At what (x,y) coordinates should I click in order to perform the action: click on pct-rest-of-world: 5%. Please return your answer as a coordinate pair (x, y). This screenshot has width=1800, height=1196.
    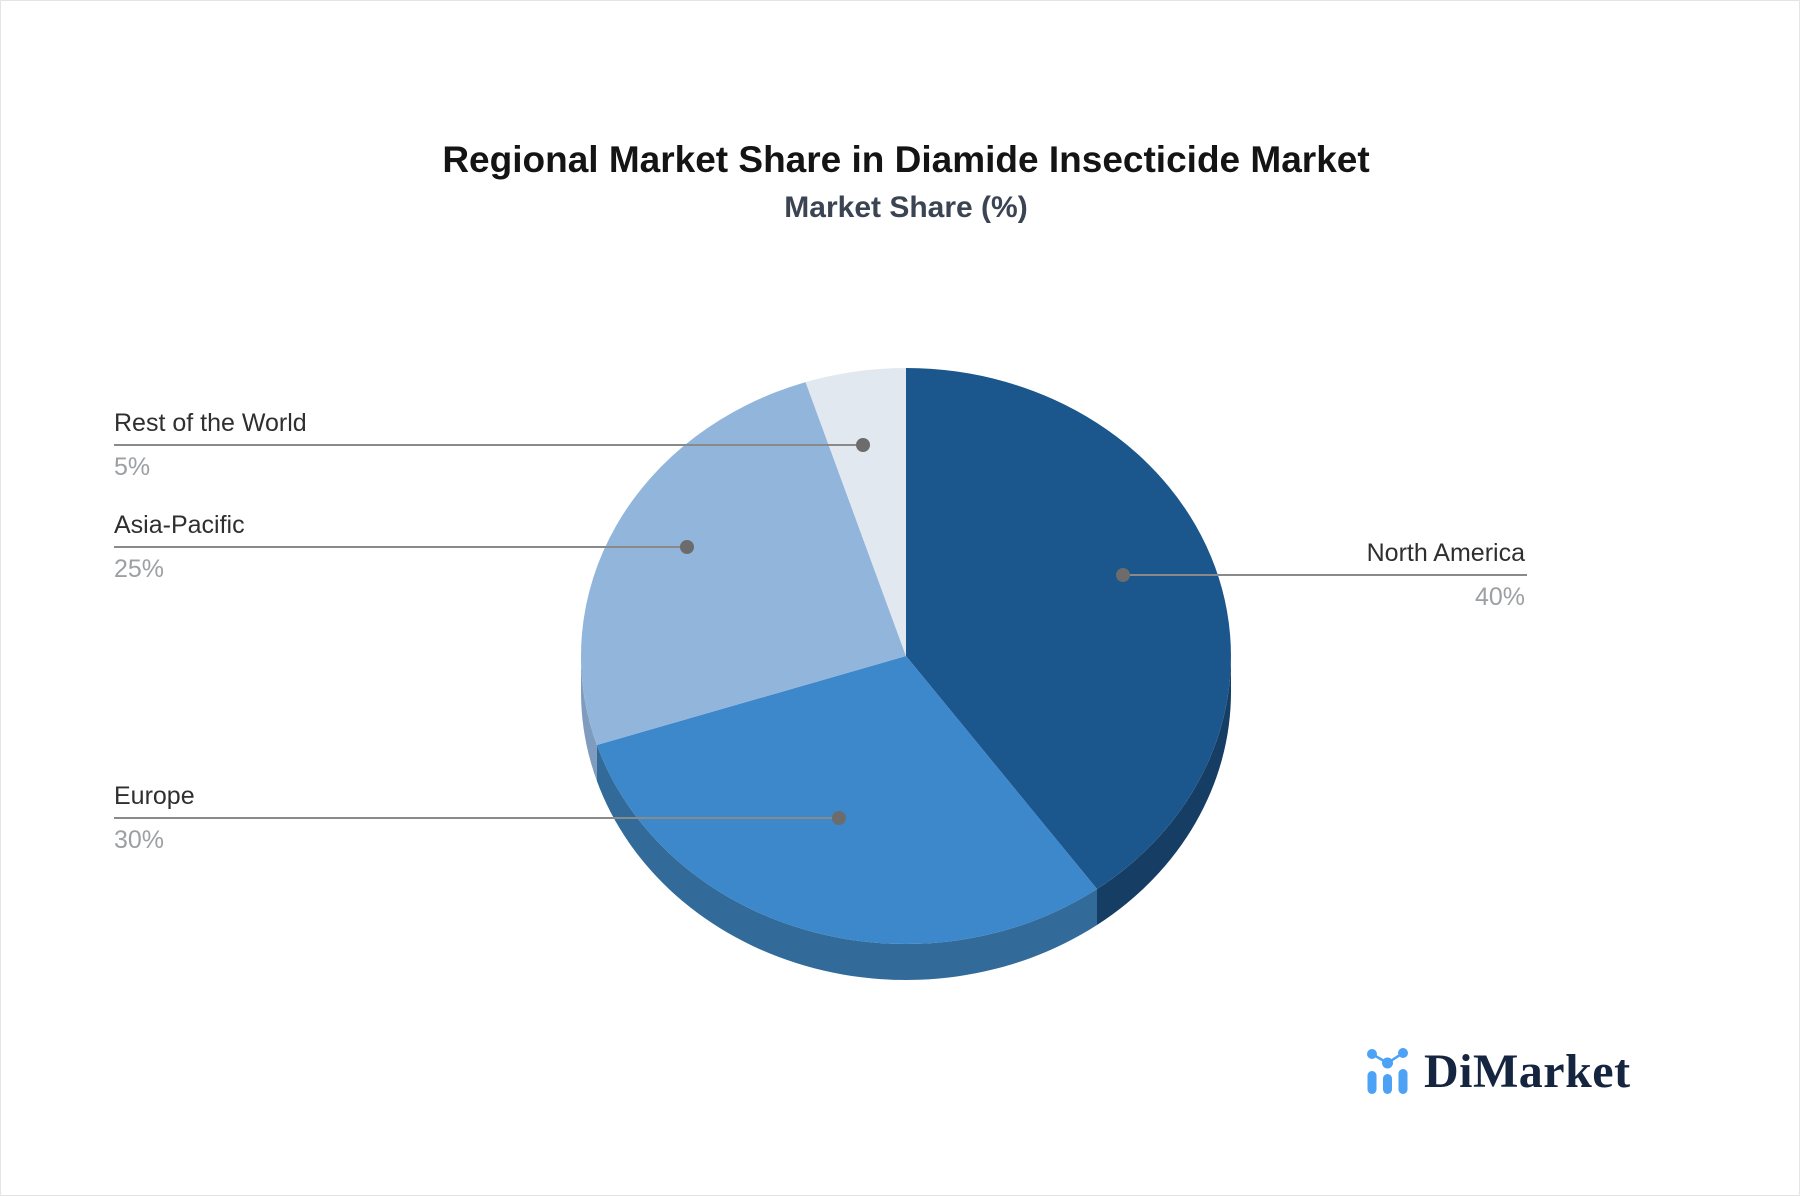
    Looking at the image, I should click on (132, 467).